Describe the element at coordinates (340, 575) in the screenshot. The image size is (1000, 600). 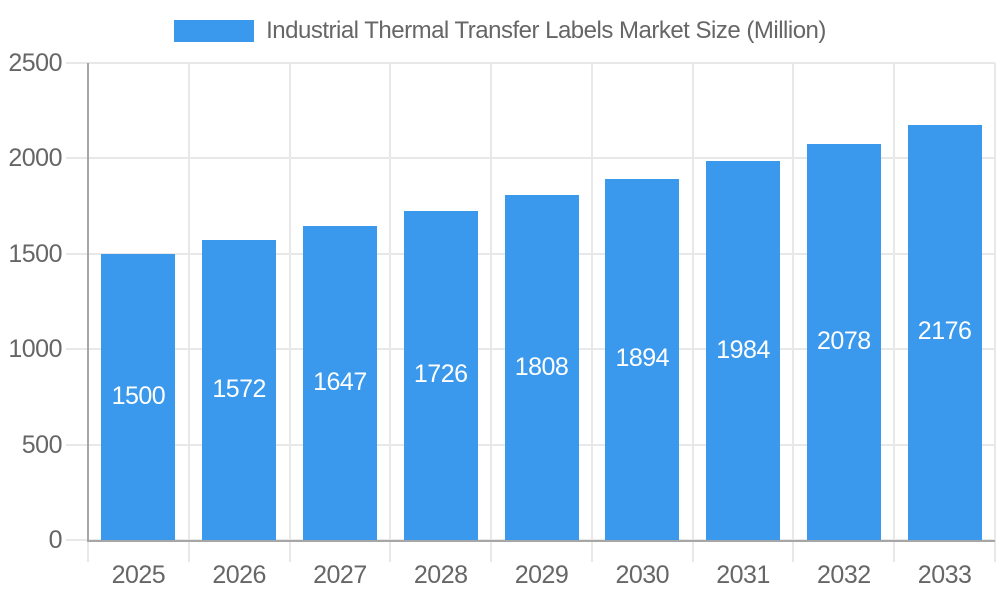
I see `x-tick-label: 2027` at that location.